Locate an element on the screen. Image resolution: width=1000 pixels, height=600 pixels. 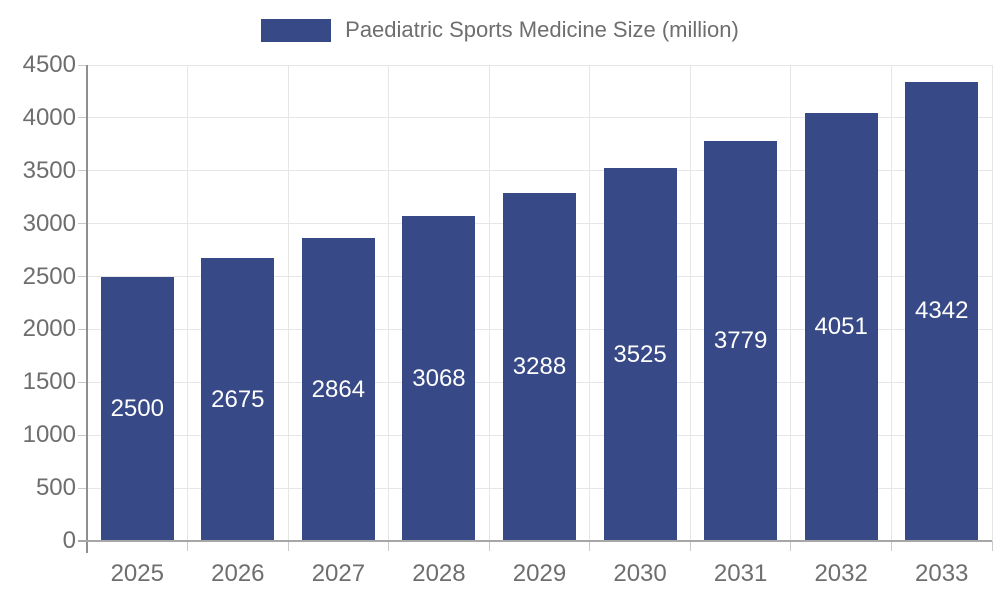
y-axis-label: 0 is located at coordinates (69, 540).